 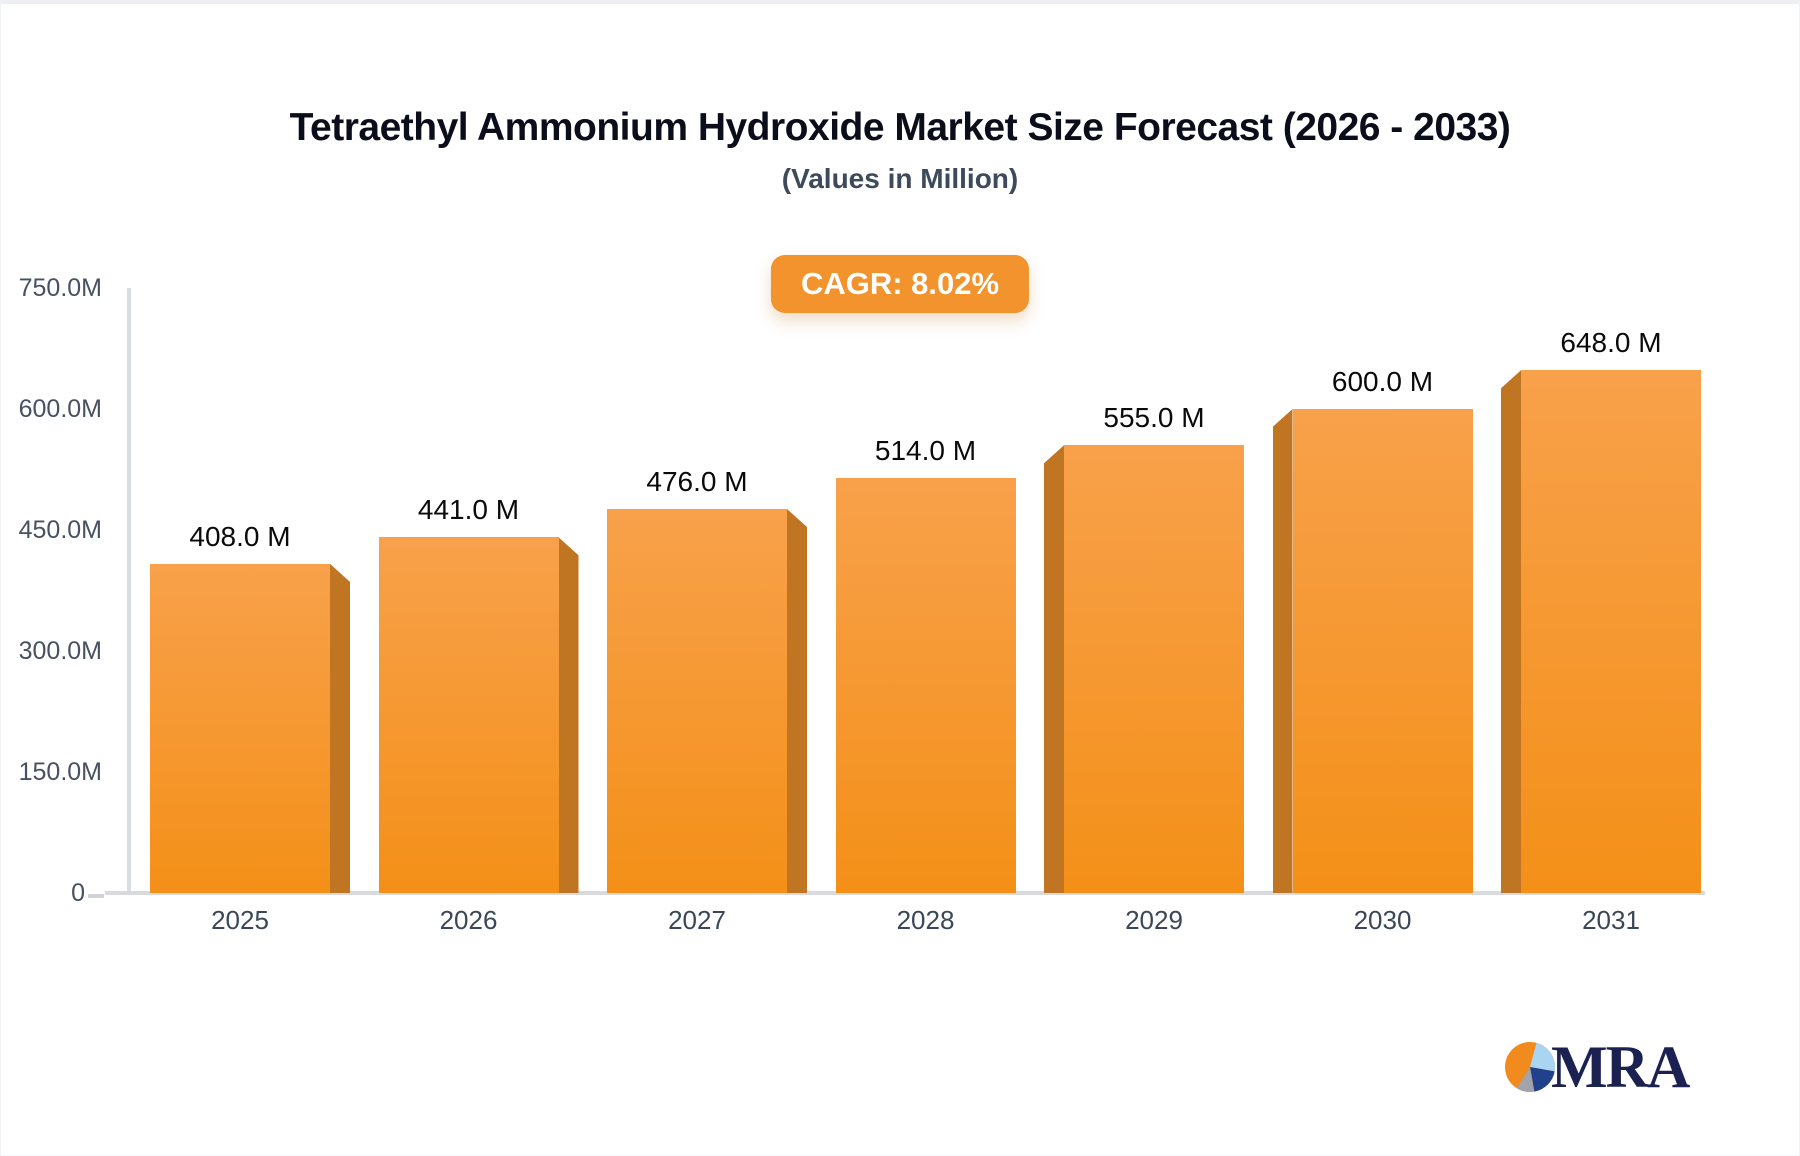 What do you see at coordinates (1542, 1079) in the screenshot?
I see `pie-slice-navy` at bounding box center [1542, 1079].